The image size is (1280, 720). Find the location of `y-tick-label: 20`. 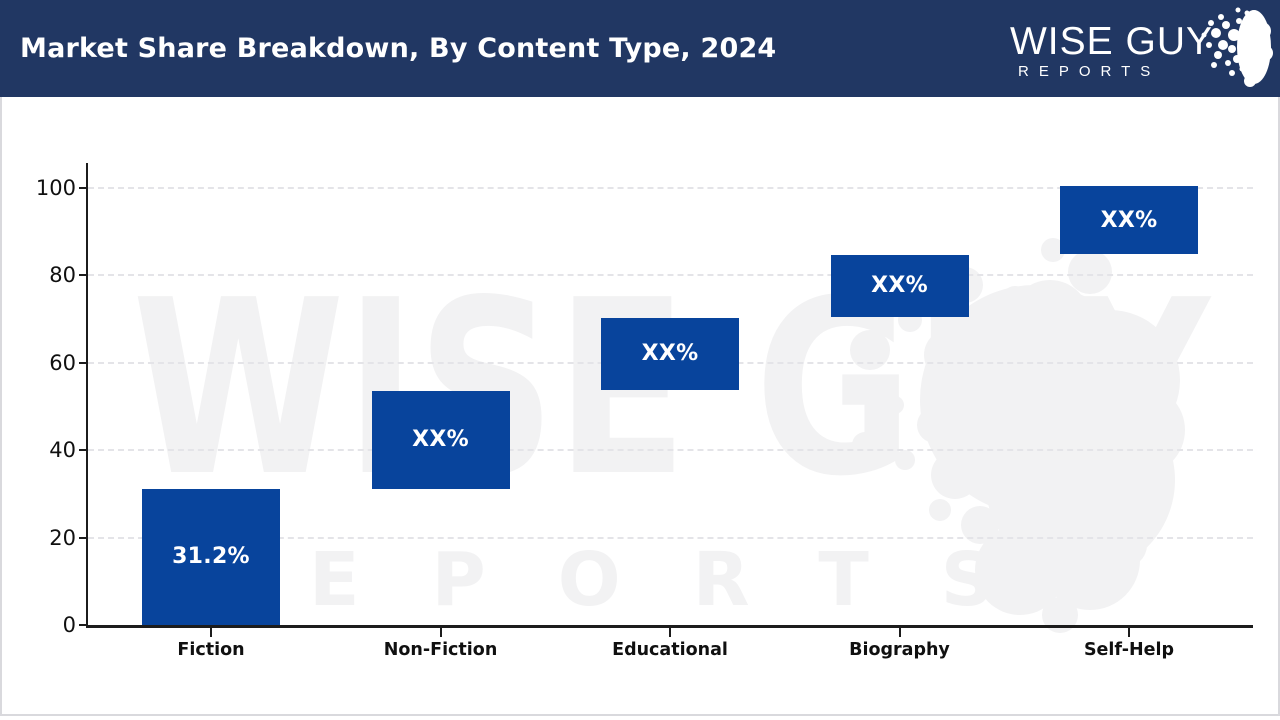

y-tick-label: 20 is located at coordinates (62, 537).